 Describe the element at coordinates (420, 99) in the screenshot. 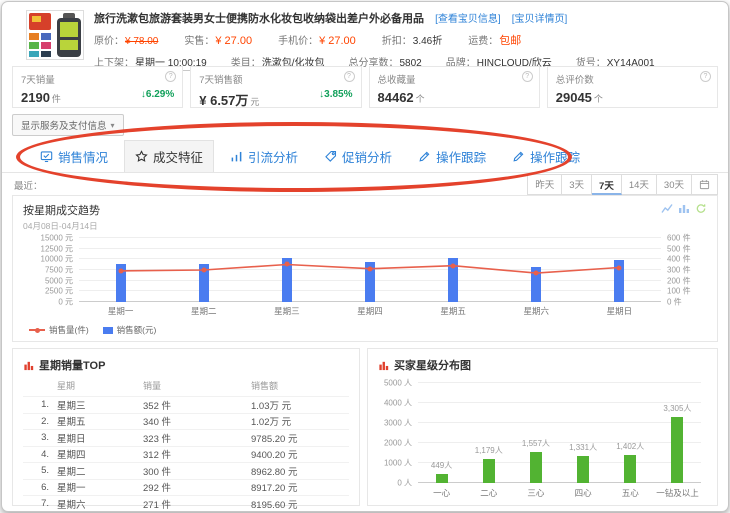

I see `stat-card-unit: 个` at that location.